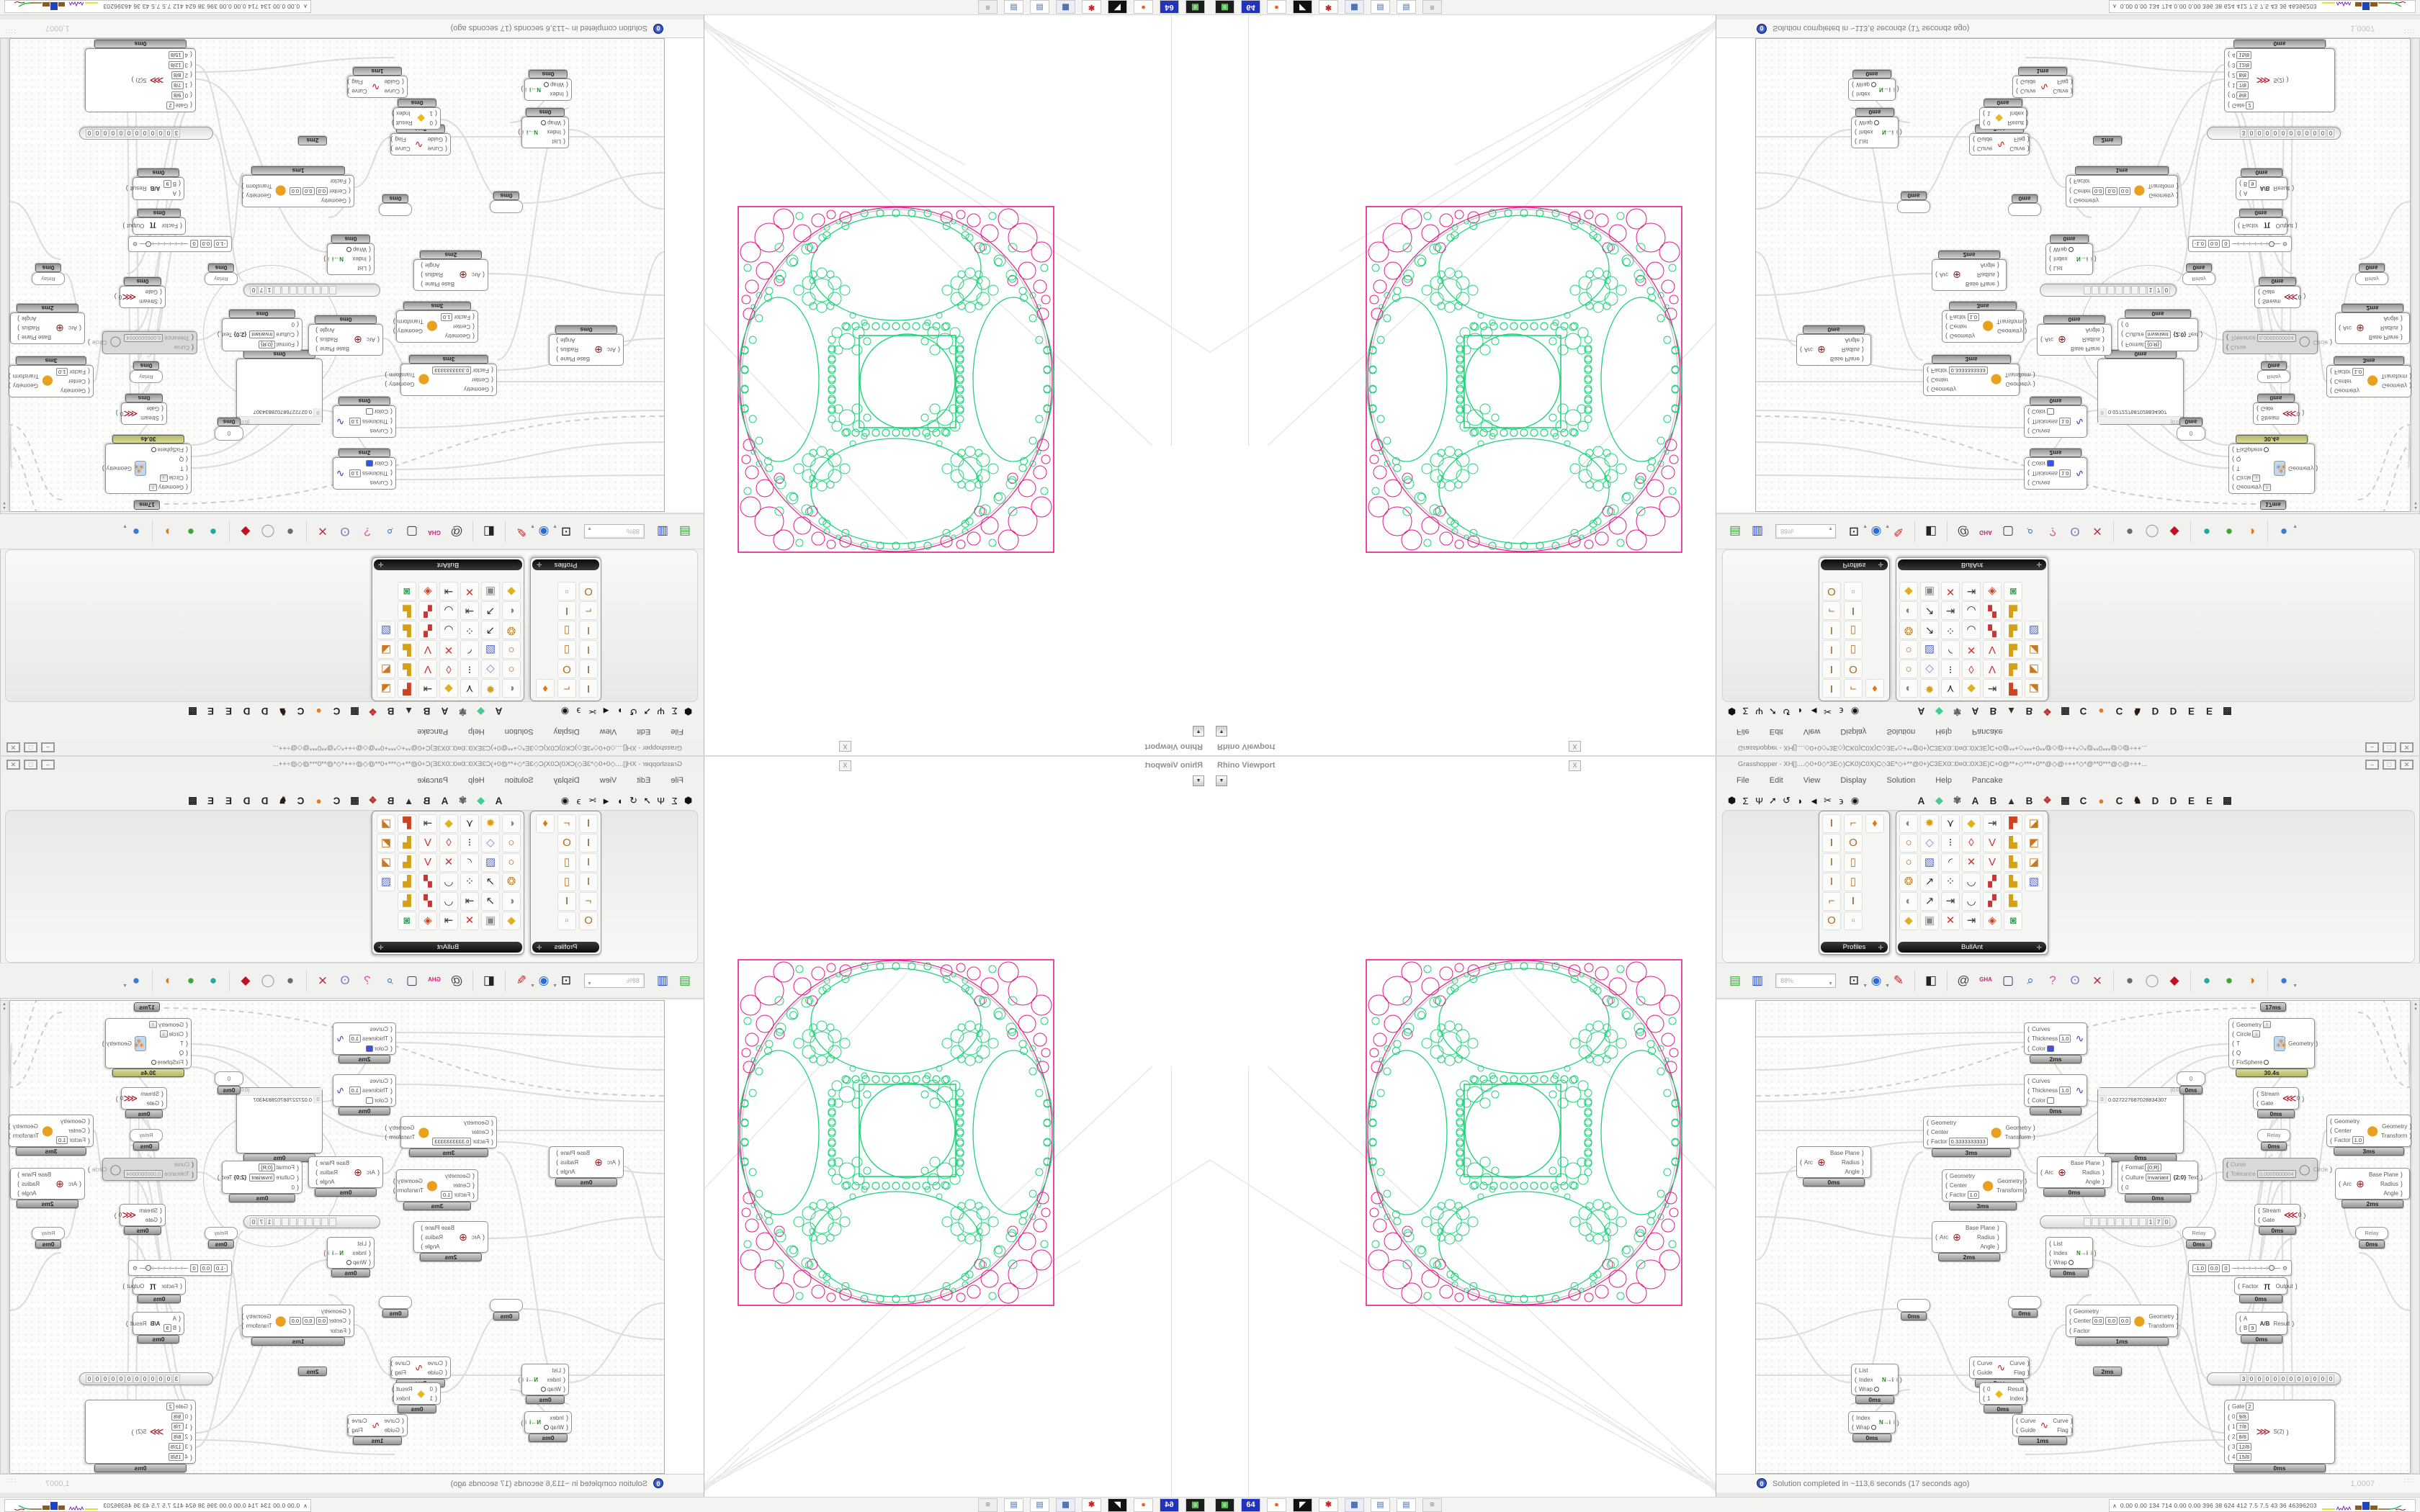 This screenshot has height=1512, width=2420. What do you see at coordinates (1773, 711) in the screenshot?
I see `category-tab-icon-3: ➚` at bounding box center [1773, 711].